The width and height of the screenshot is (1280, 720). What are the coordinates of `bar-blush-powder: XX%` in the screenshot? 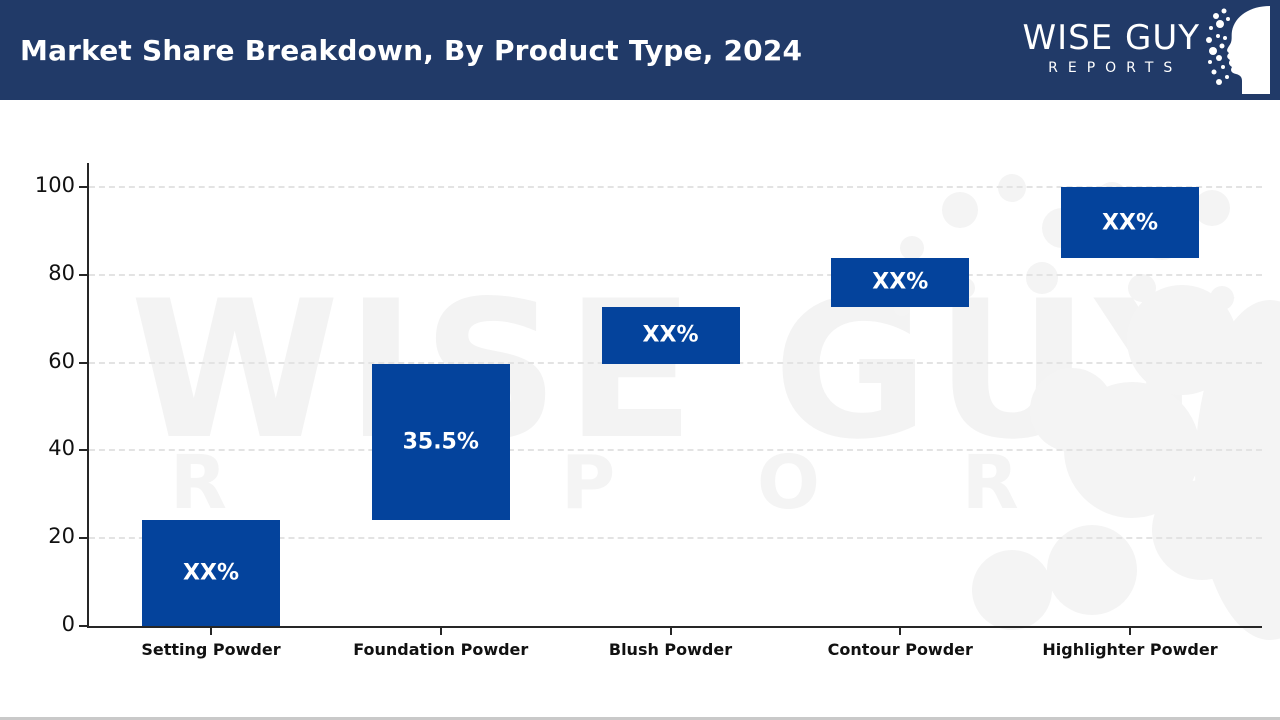 It's located at (670, 335).